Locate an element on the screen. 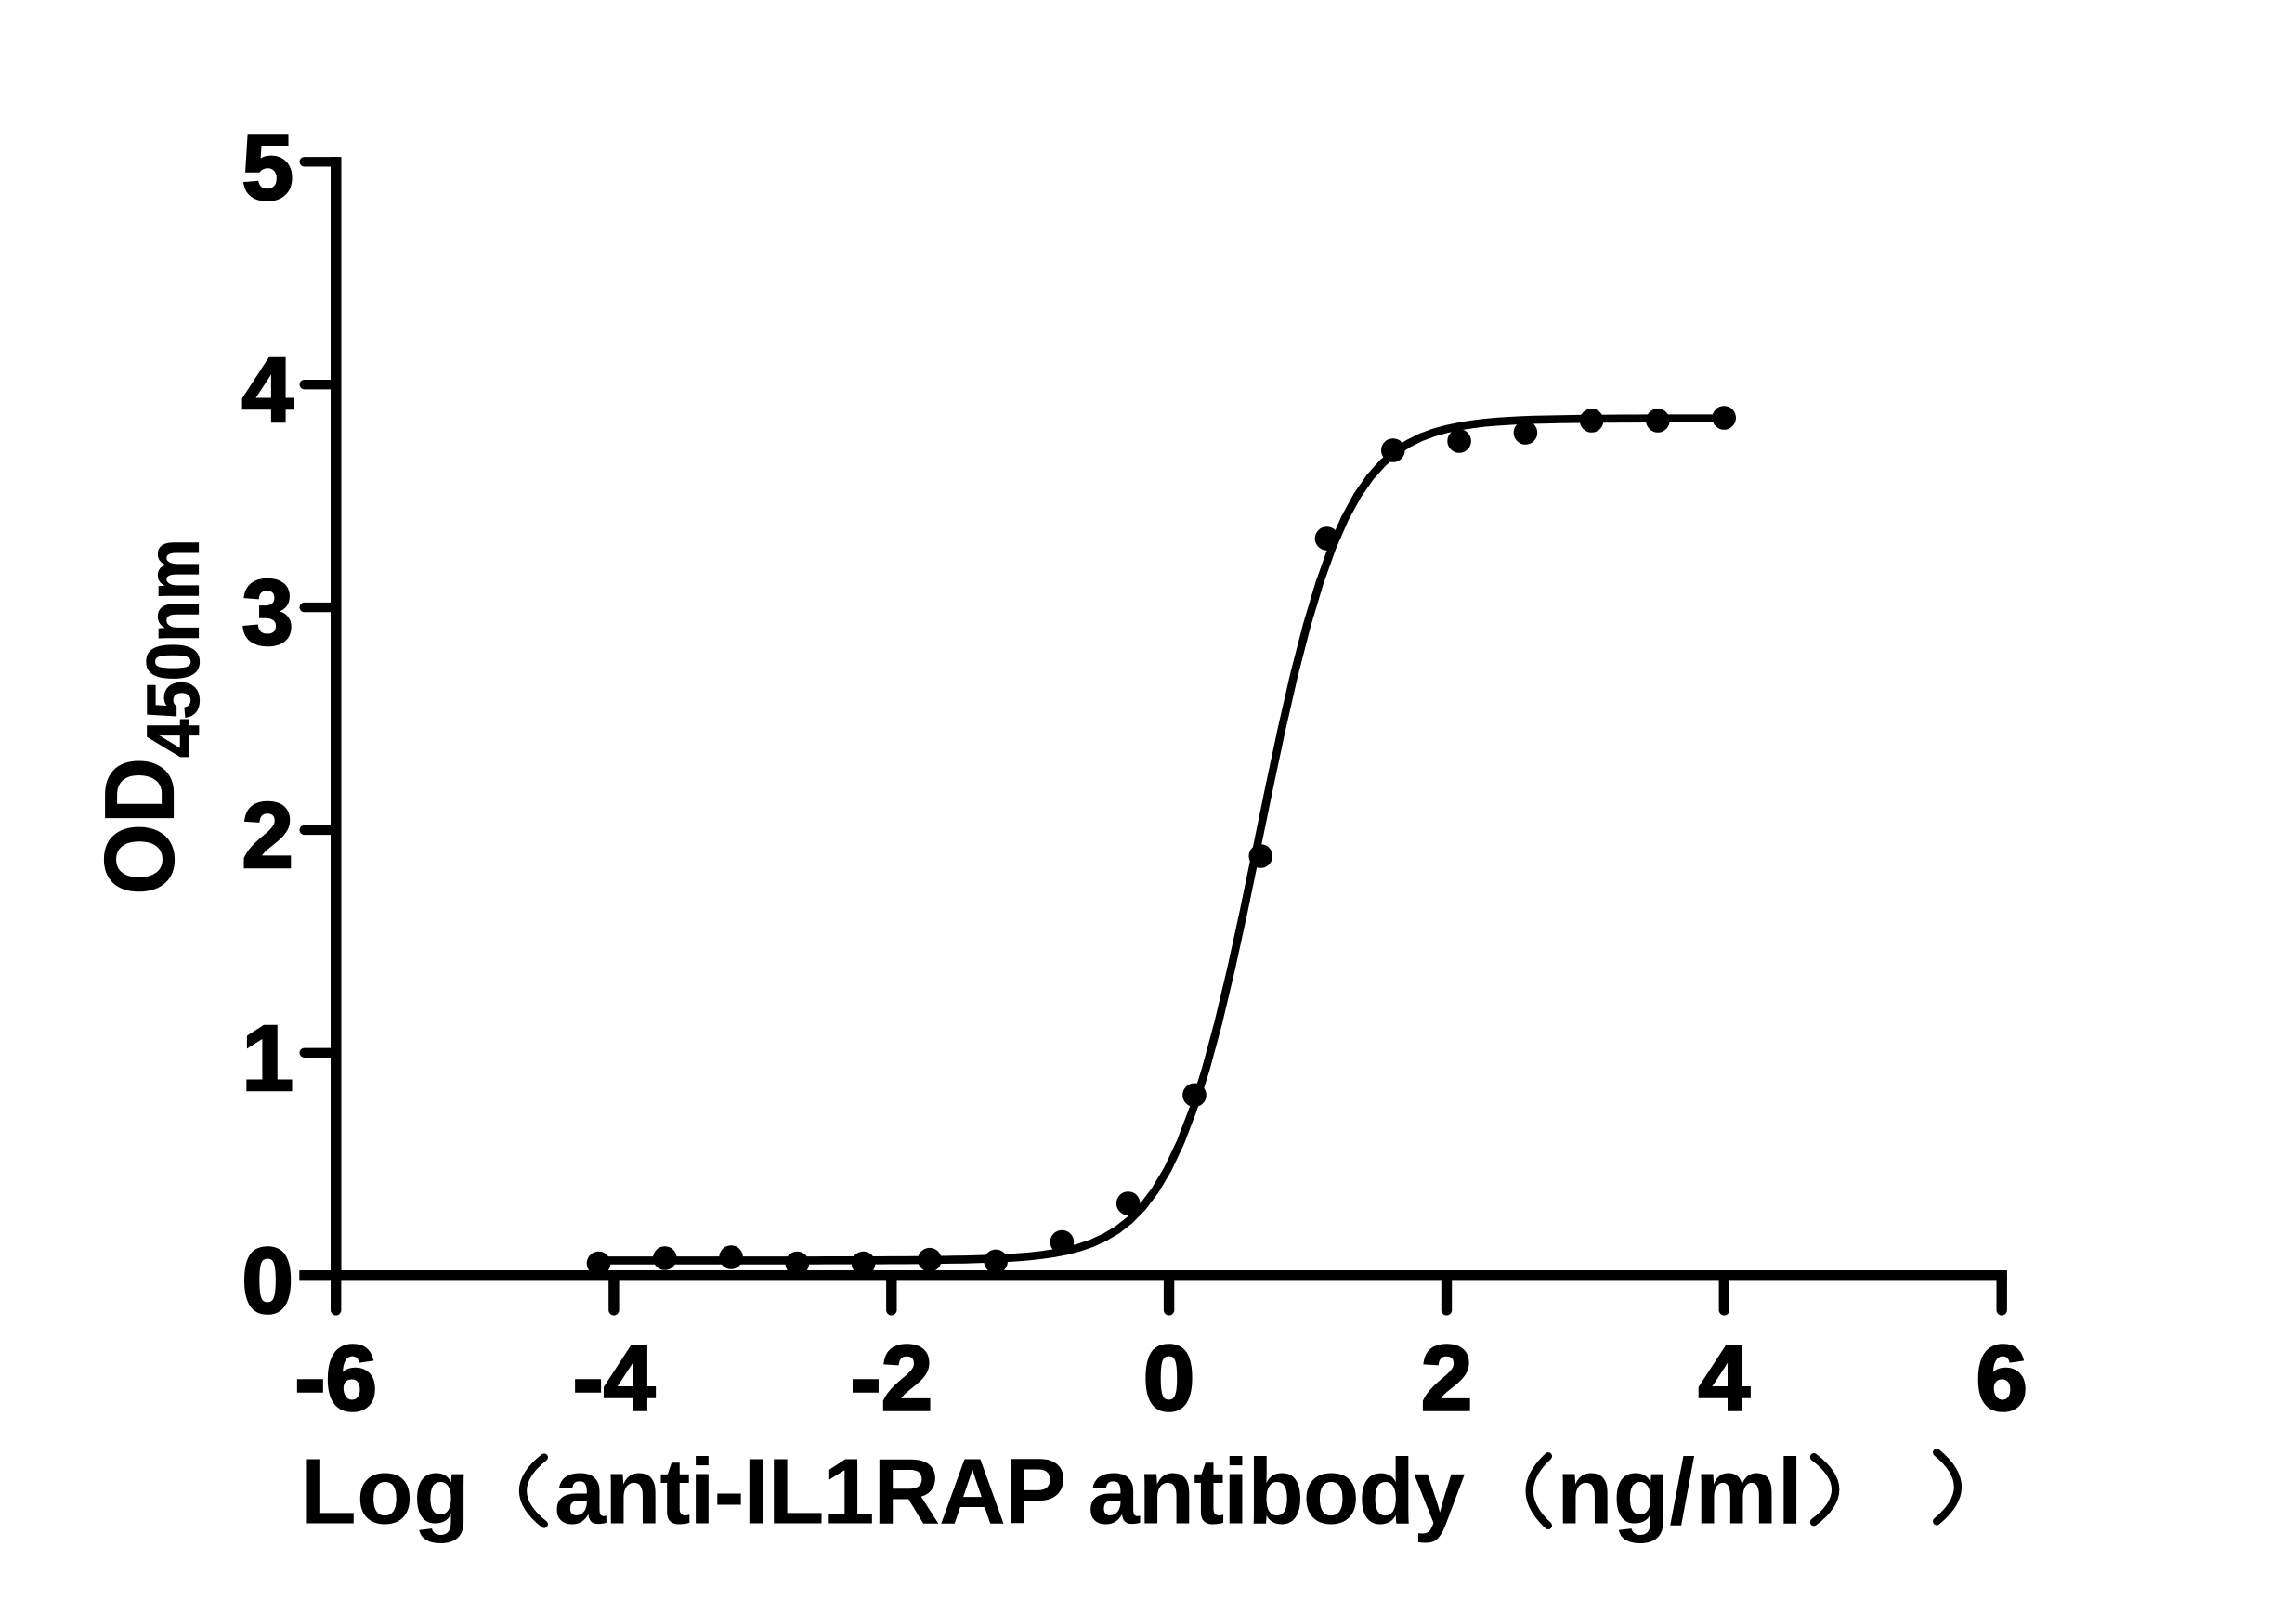 This screenshot has height=1624, width=2283. svg-text: -2 is located at coordinates (891, 1378).